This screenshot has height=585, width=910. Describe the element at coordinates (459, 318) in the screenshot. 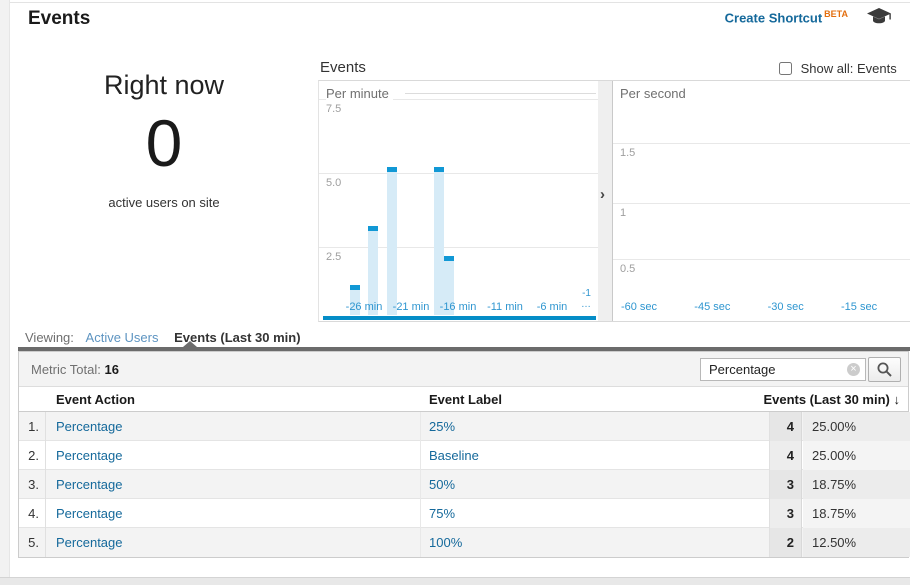

I see `per-minute-baseline` at that location.